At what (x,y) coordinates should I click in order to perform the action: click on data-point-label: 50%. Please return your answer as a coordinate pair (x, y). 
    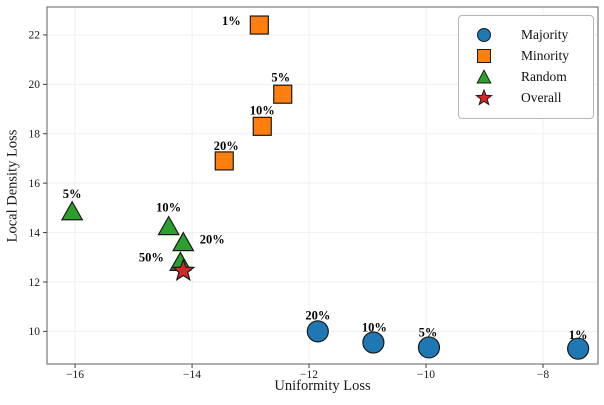
    Looking at the image, I should click on (151, 257).